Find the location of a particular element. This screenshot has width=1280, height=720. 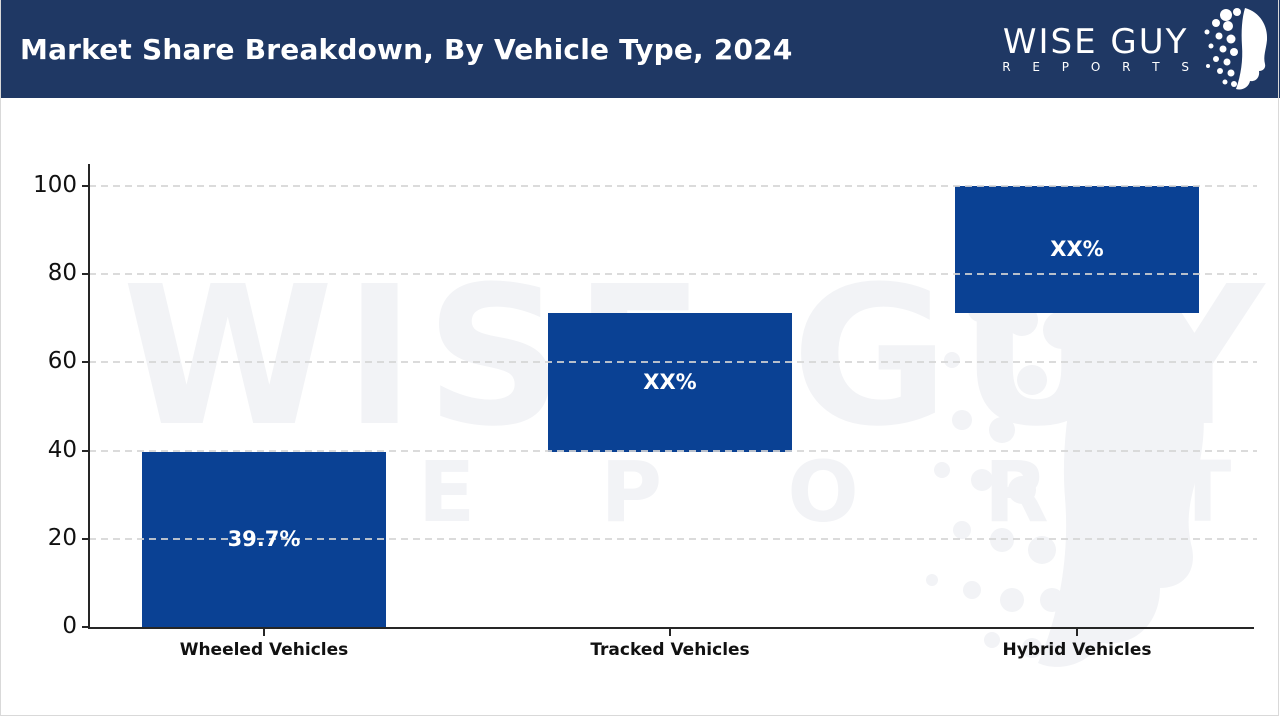

wiseguy-logo-line2: R E P O R T S is located at coordinates (1100, 66).